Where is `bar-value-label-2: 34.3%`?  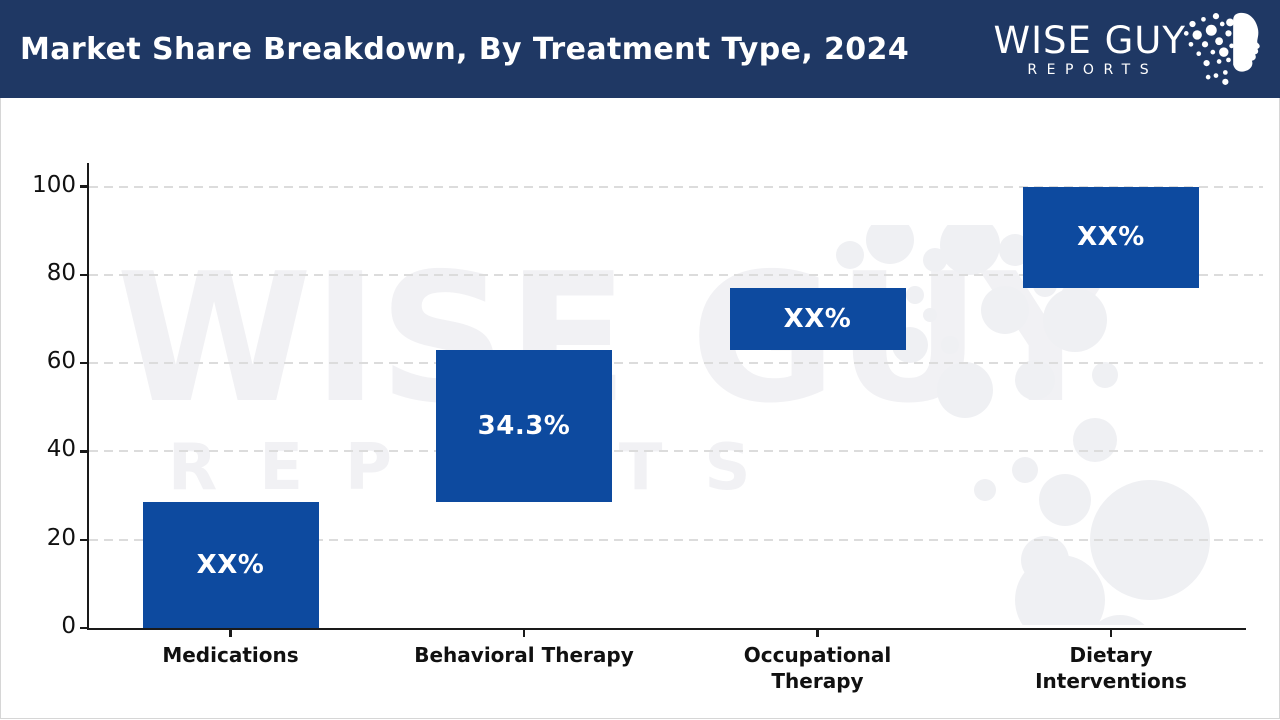 bar-value-label-2: 34.3% is located at coordinates (524, 425).